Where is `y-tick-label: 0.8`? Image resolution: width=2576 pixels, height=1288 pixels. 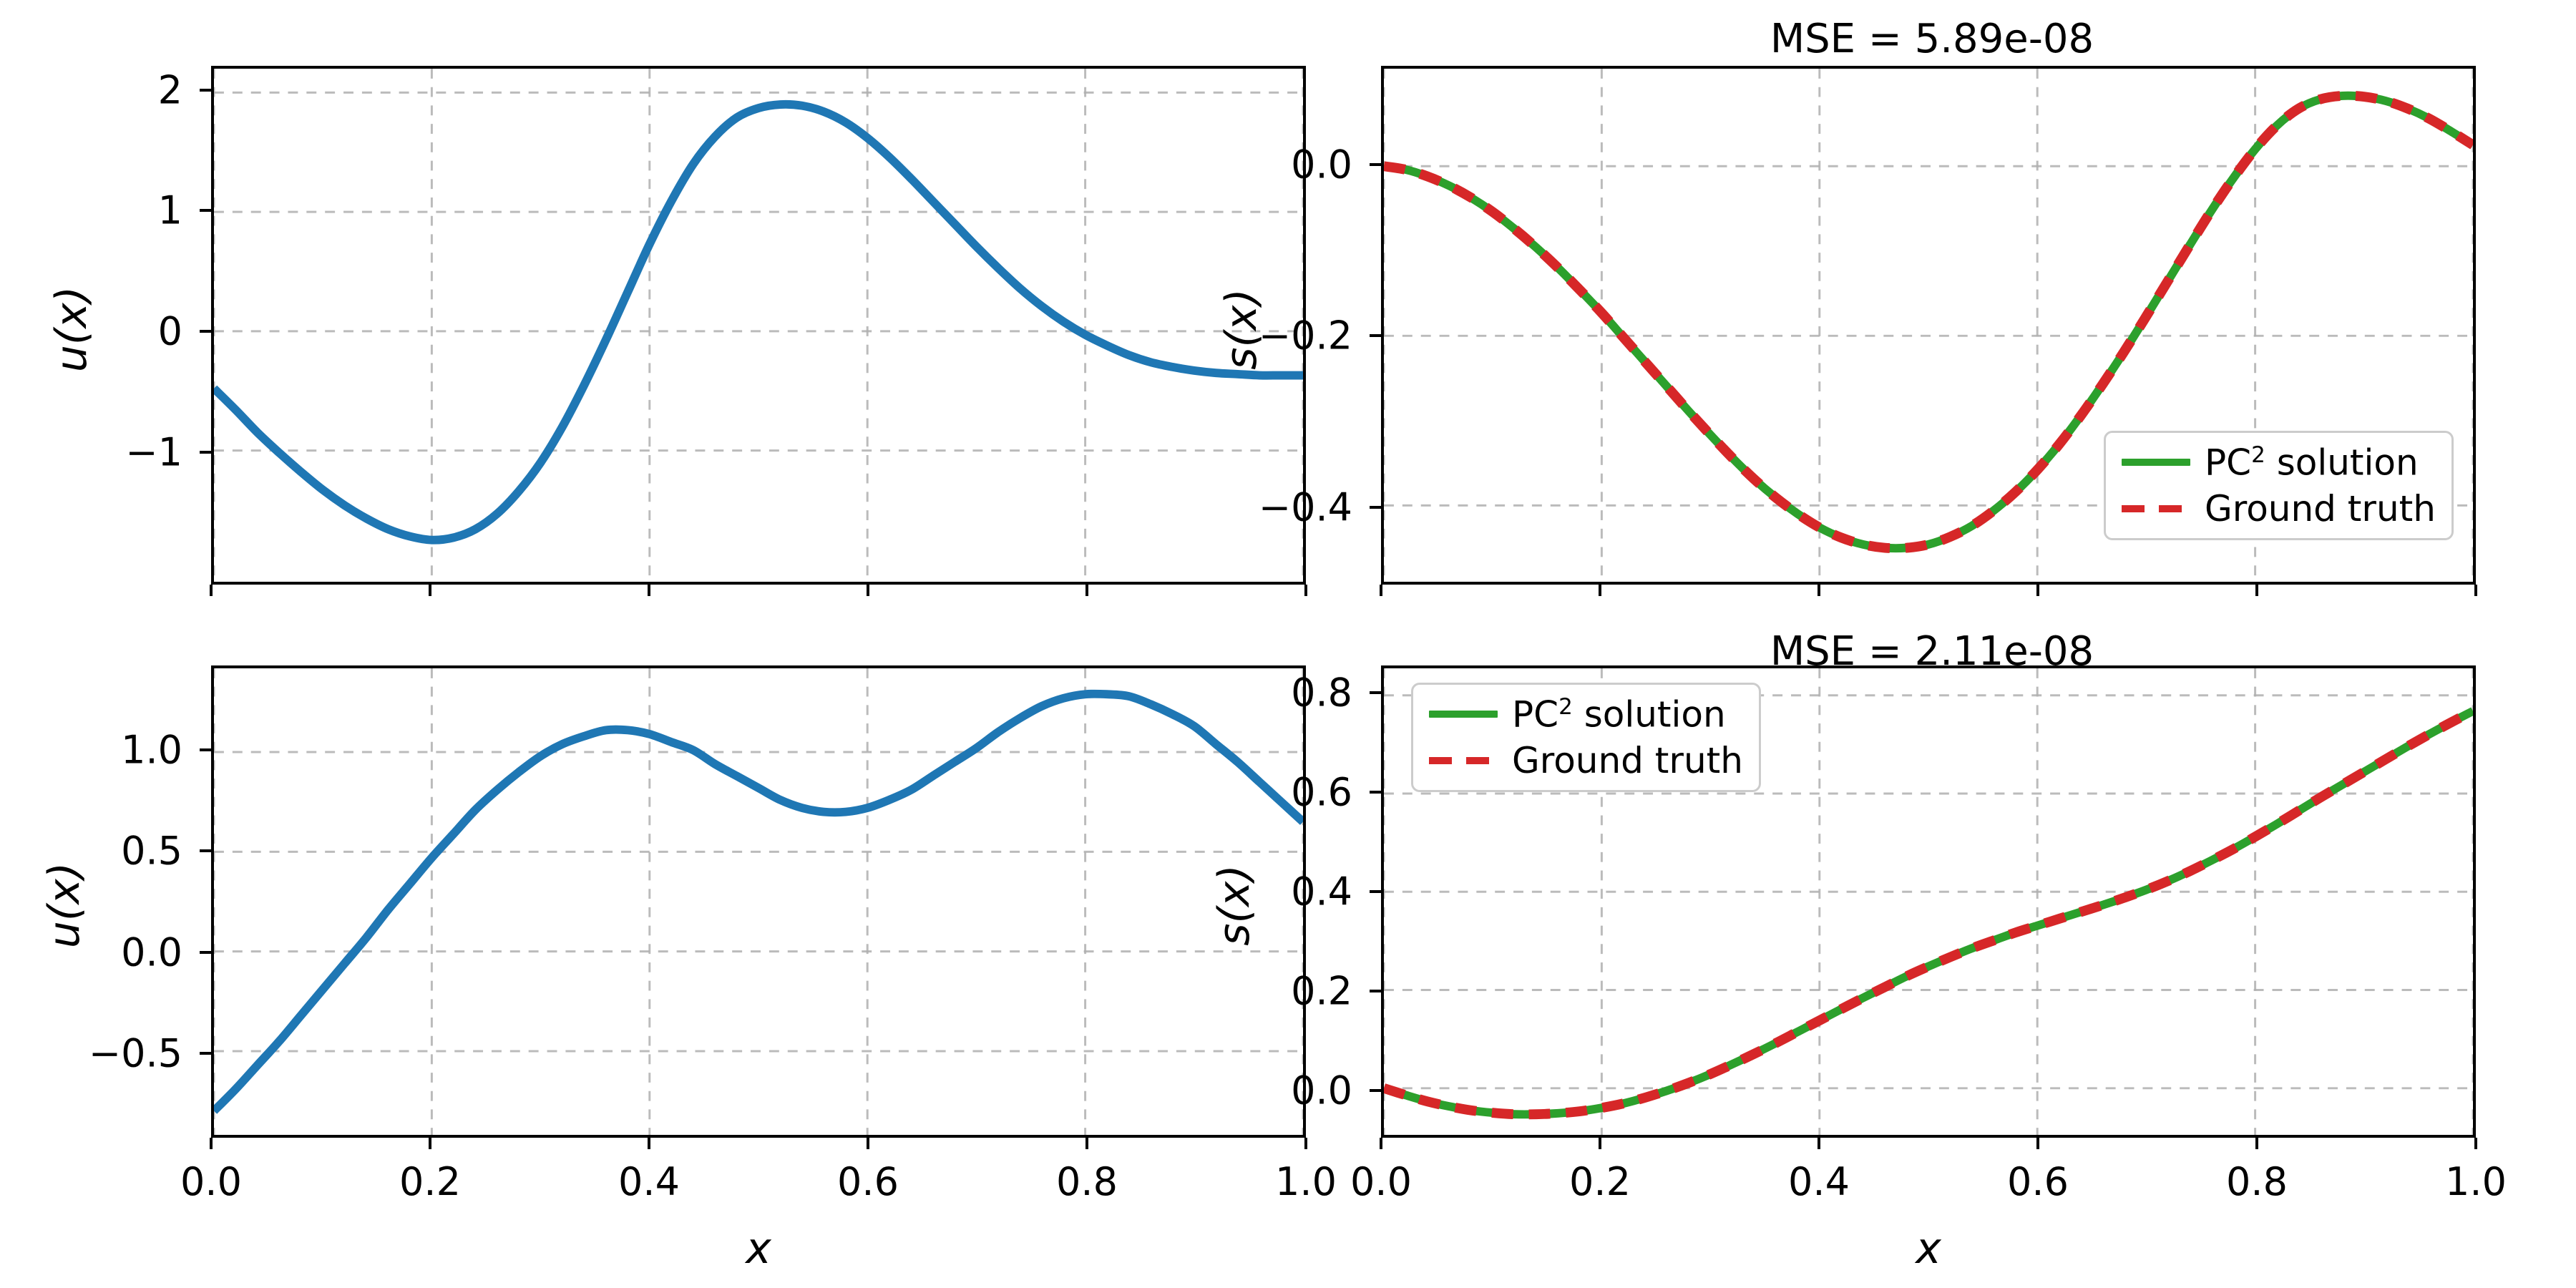 y-tick-label: 0.8 is located at coordinates (1321, 693).